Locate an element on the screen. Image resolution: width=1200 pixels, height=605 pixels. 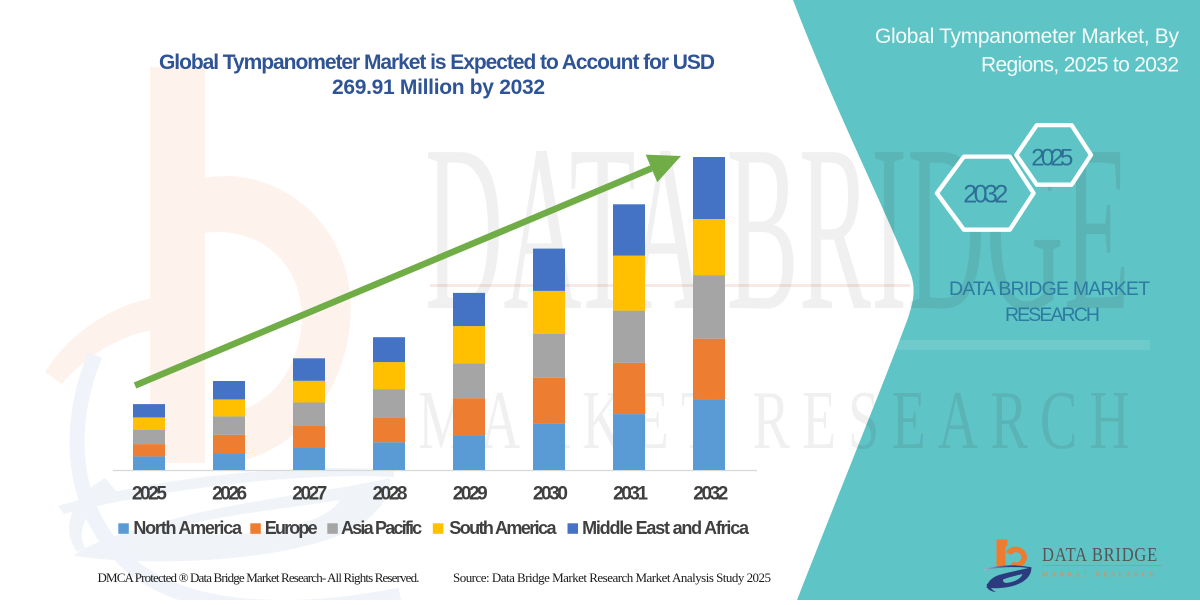
svg-text: 2030 is located at coordinates (550, 494).